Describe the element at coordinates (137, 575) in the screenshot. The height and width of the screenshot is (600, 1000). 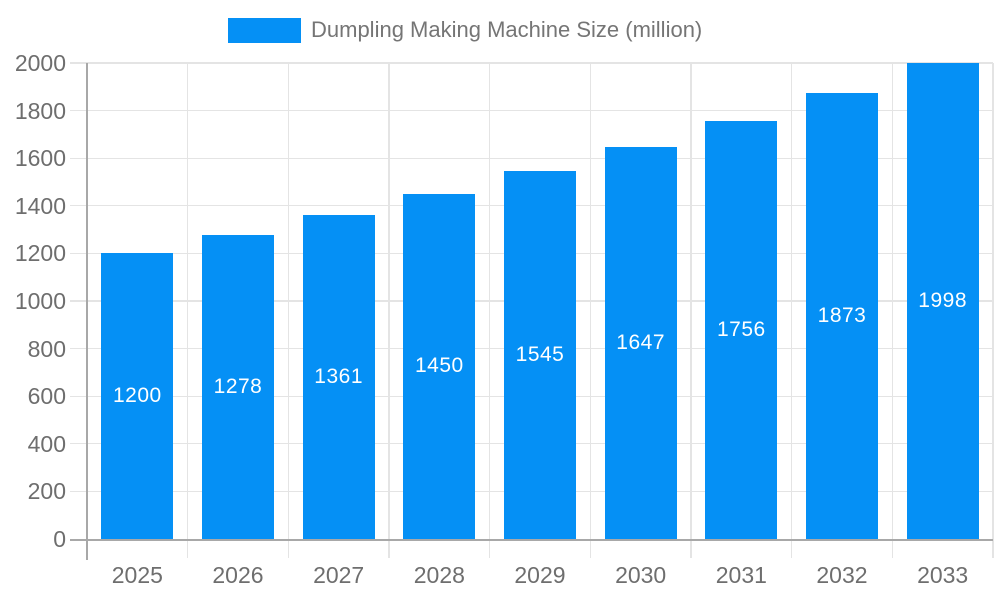
I see `x-tick-label: 2025` at that location.